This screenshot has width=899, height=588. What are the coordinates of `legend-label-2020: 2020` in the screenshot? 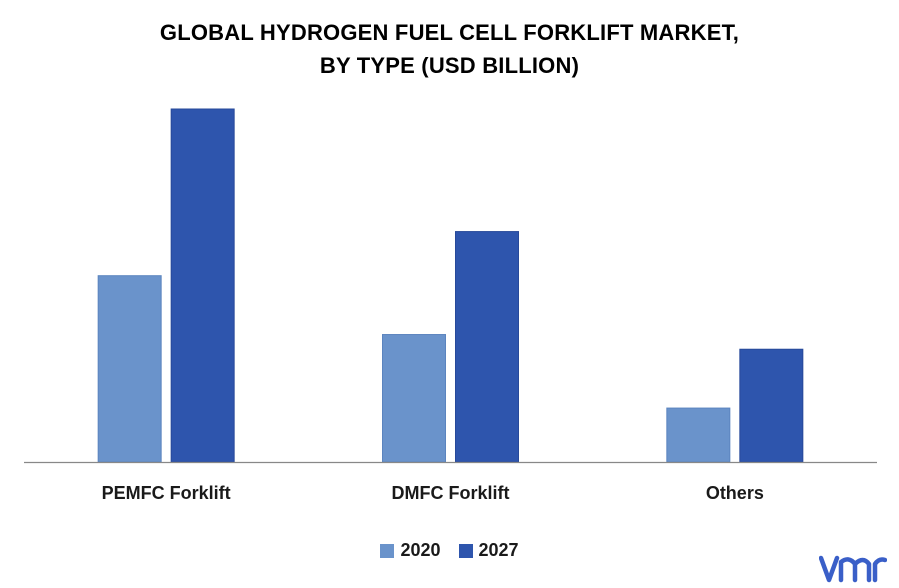 It's located at (420, 550).